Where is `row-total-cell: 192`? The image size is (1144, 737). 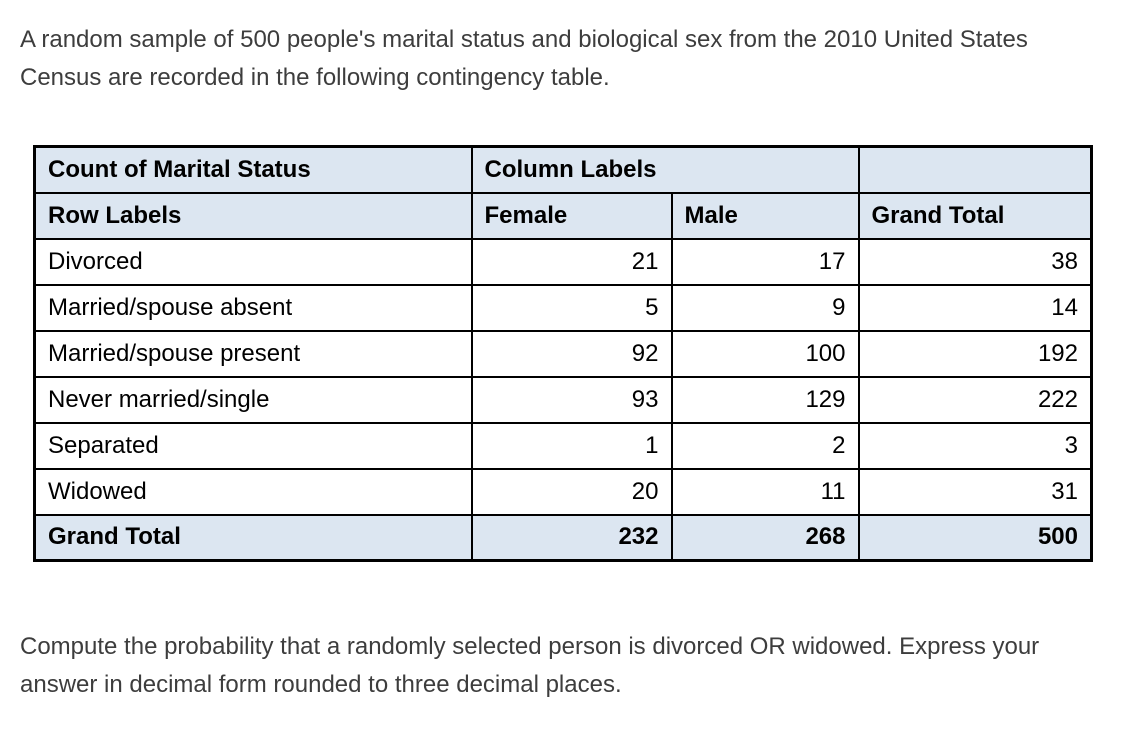 row-total-cell: 192 is located at coordinates (975, 353).